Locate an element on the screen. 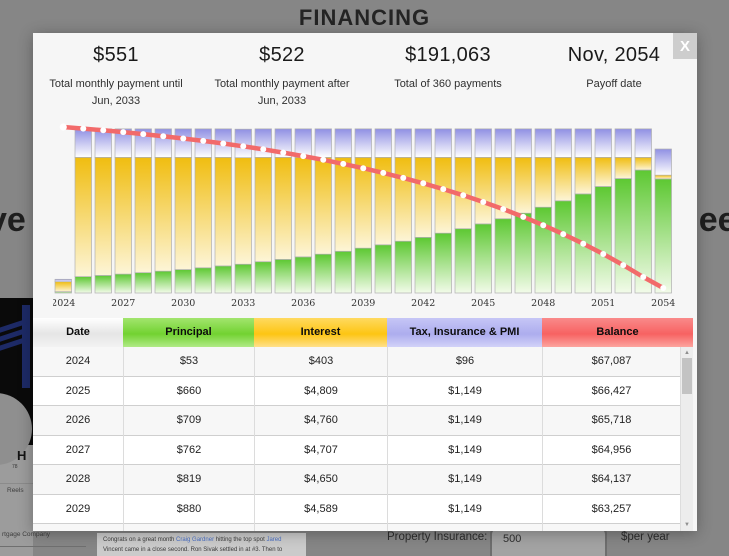 The image size is (729, 556). bar-2025 is located at coordinates (83, 211).